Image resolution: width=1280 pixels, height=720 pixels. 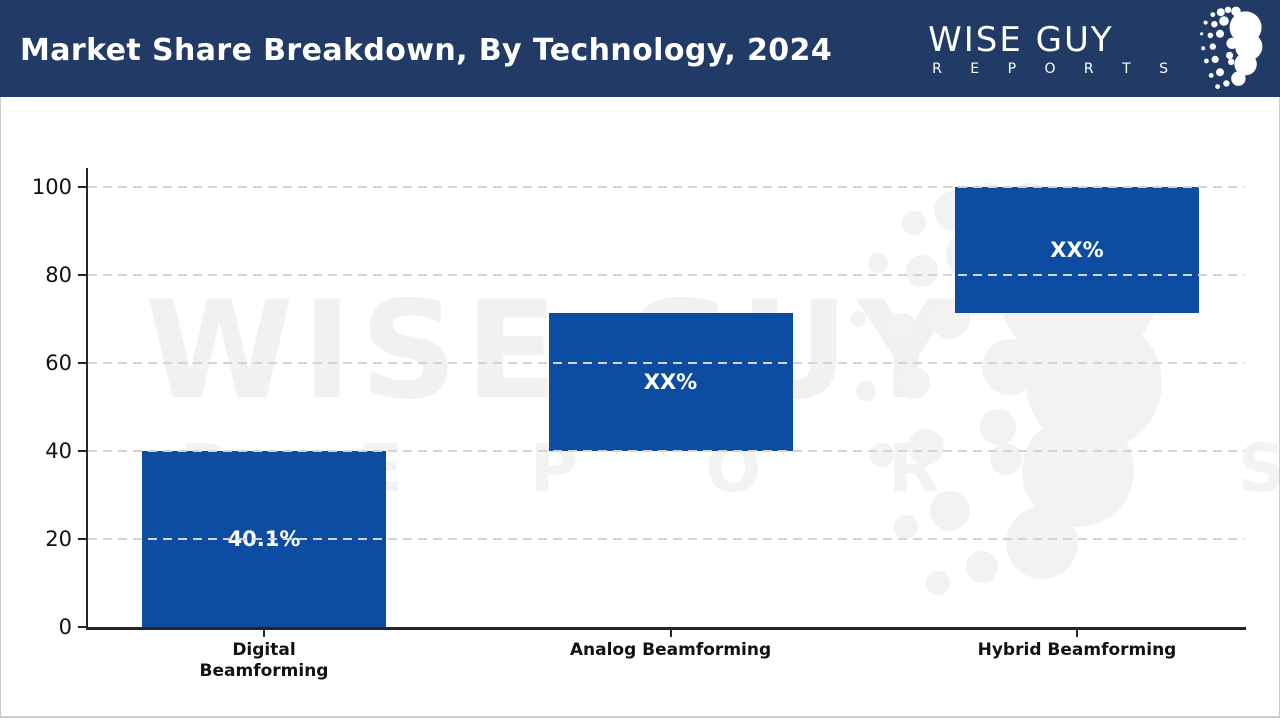 I want to click on logo-wordmark: WISE GUY, so click(x=1021, y=40).